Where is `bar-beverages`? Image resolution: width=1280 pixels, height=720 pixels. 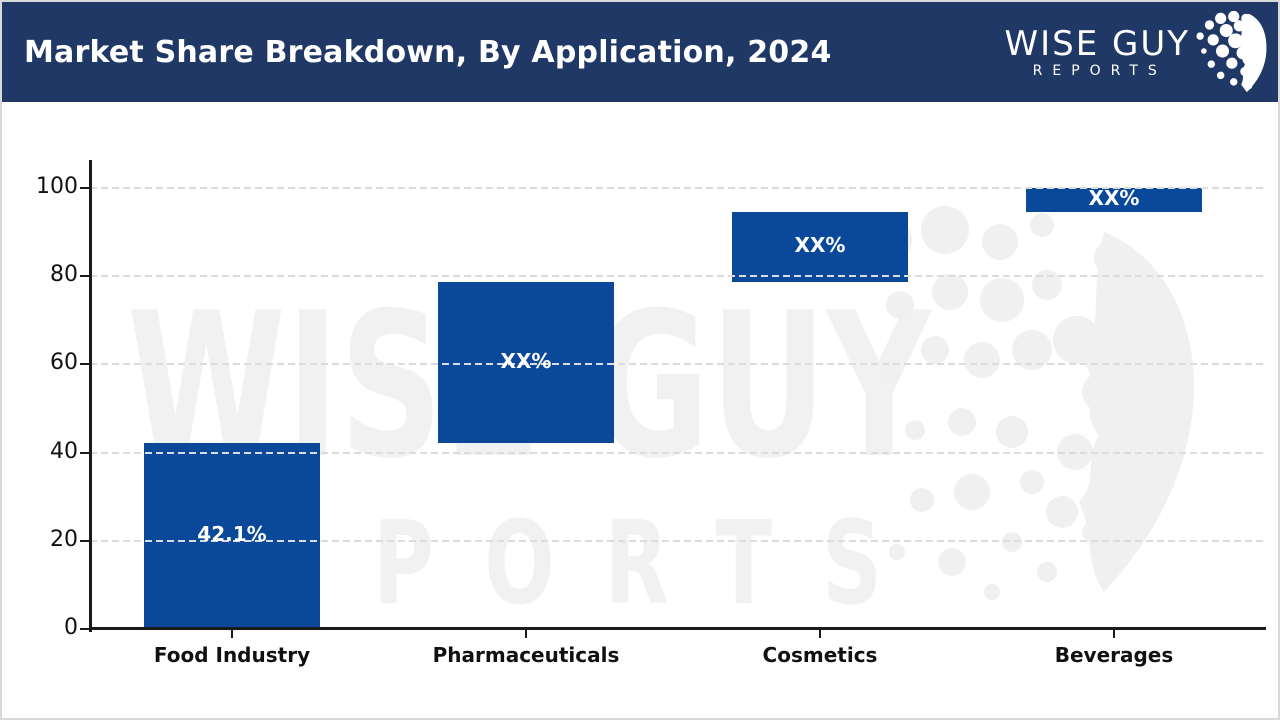 bar-beverages is located at coordinates (1114, 200).